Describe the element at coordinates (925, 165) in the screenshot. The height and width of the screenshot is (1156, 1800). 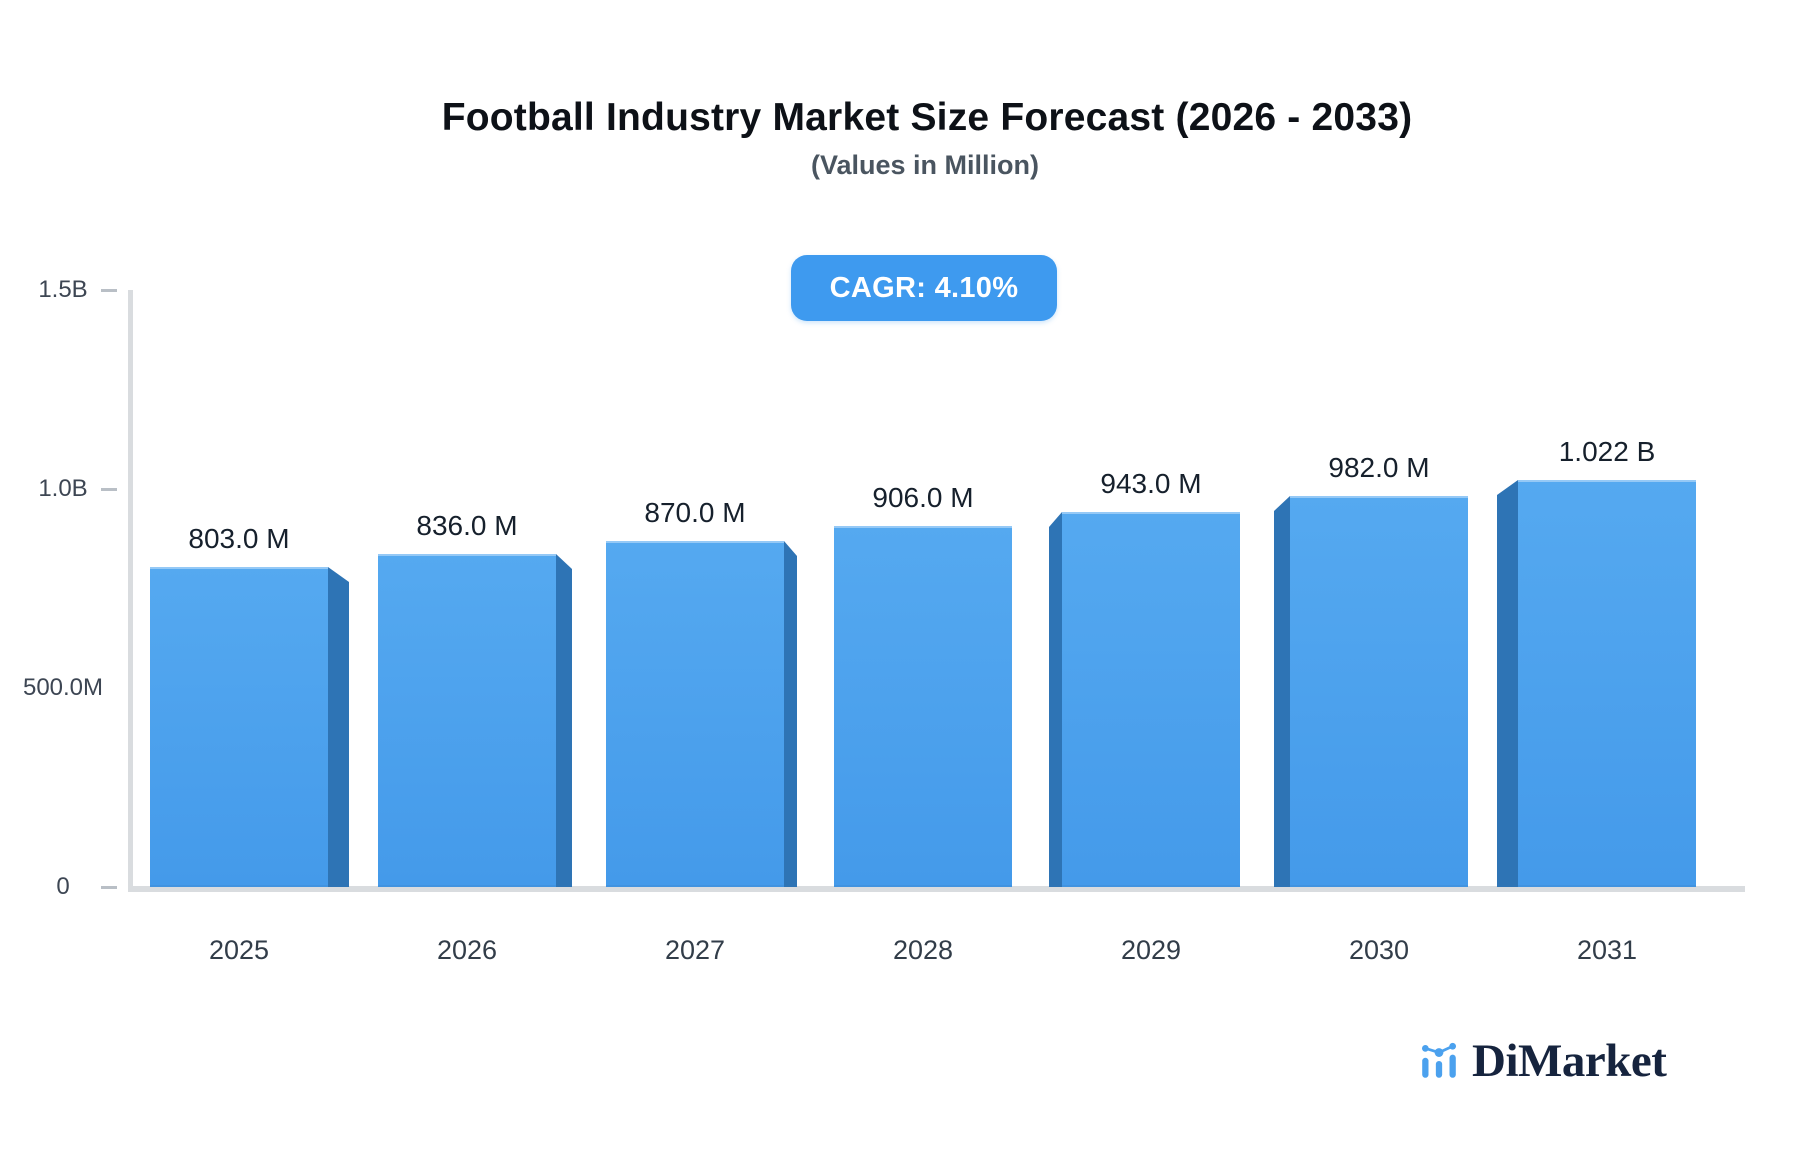
I see `chart-subtitle: (Values in Million)` at that location.